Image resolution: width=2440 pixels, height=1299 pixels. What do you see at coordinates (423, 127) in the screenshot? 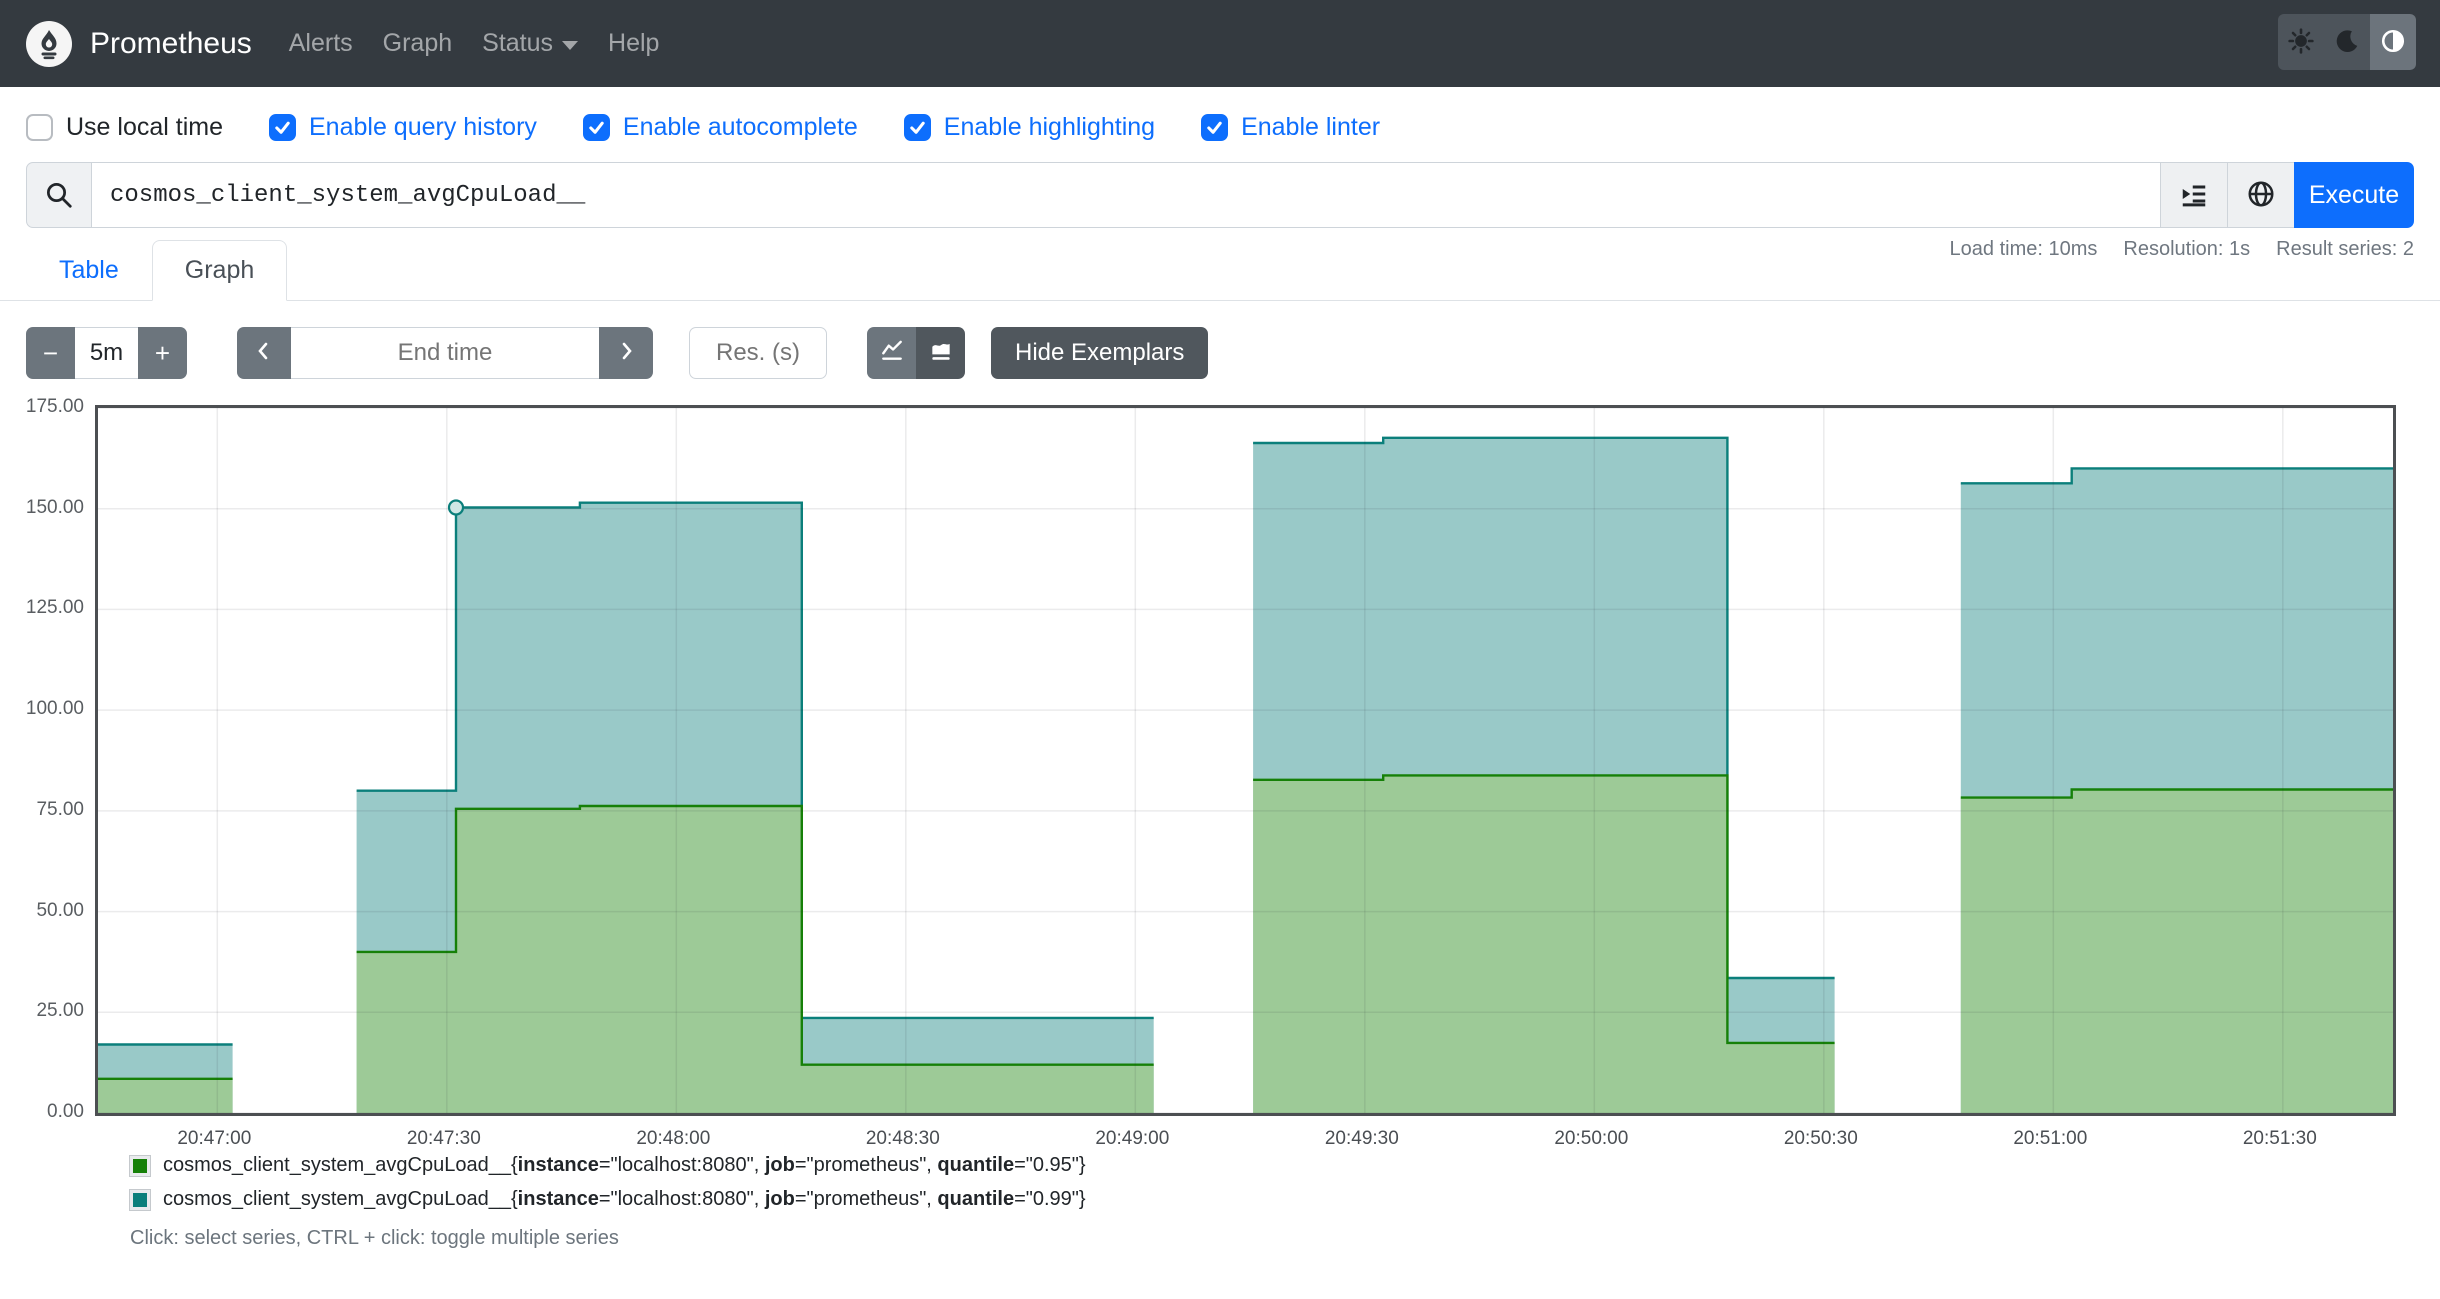
I see `enable-query-history-label: Enable query history` at bounding box center [423, 127].